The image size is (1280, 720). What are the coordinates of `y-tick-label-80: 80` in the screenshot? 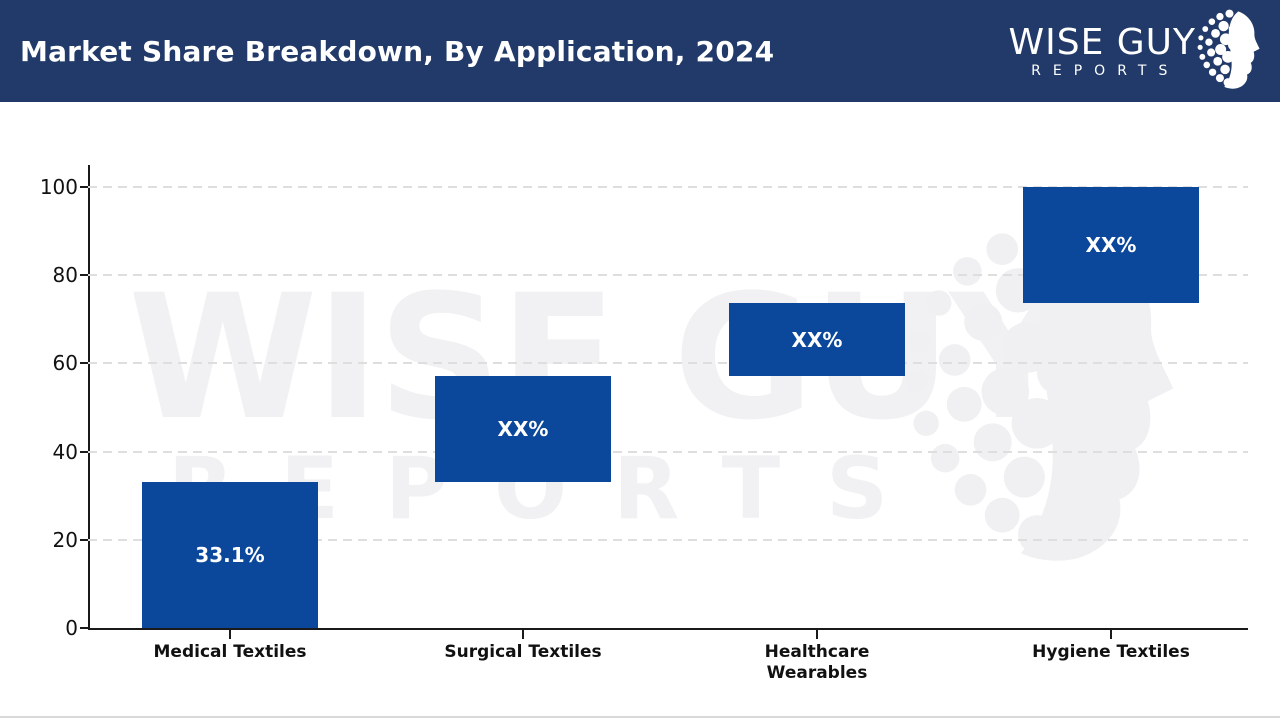 It's located at (65, 275).